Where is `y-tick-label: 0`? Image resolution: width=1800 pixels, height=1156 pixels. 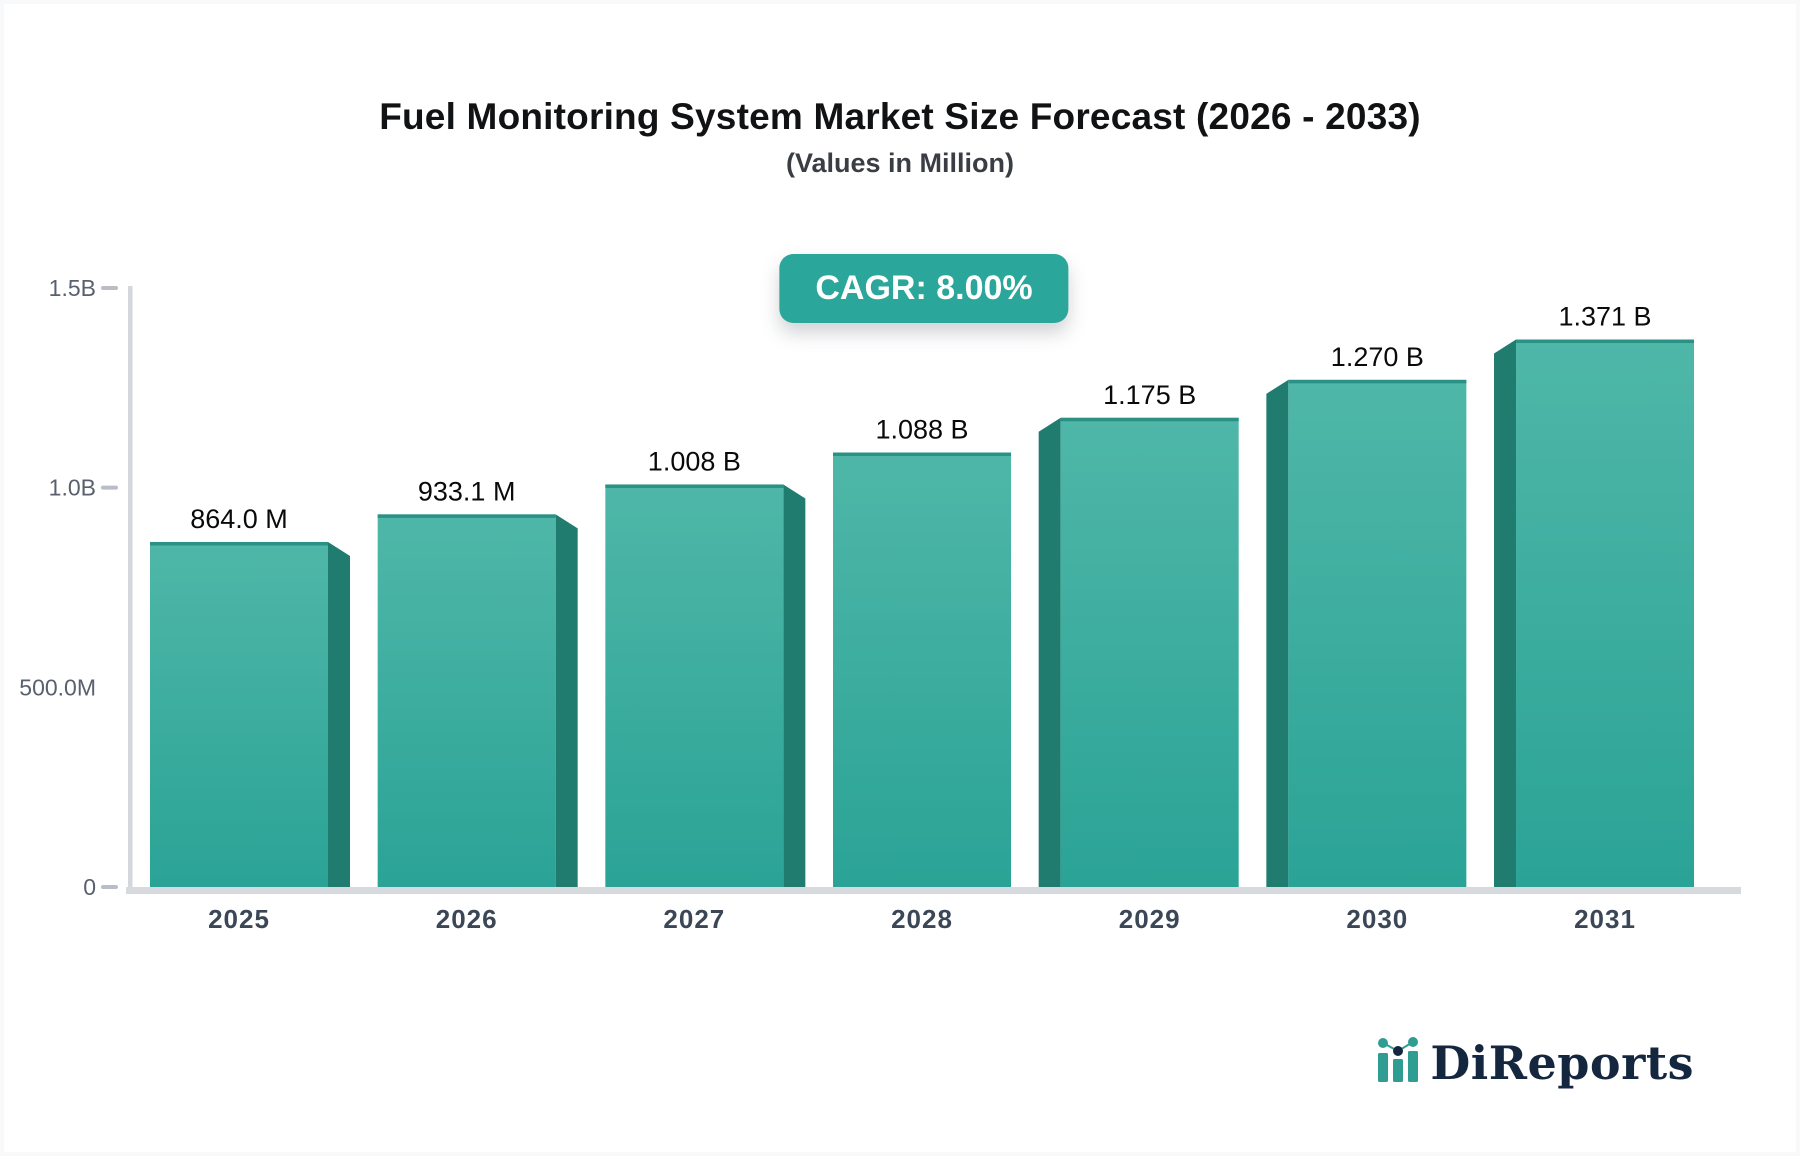 y-tick-label: 0 is located at coordinates (89, 887).